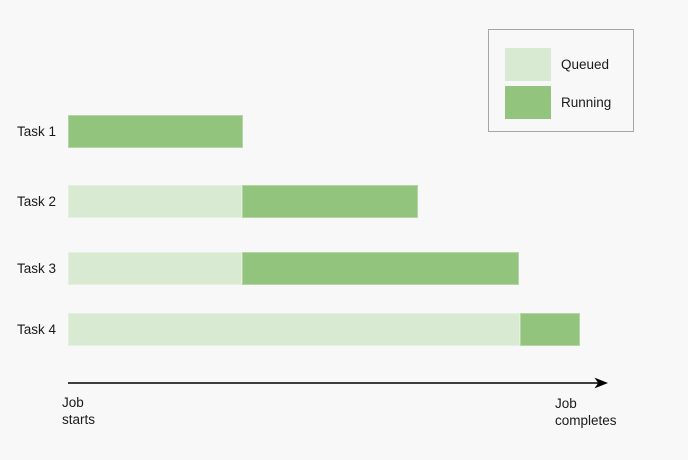  I want to click on axis-end-label: Job completes, so click(586, 412).